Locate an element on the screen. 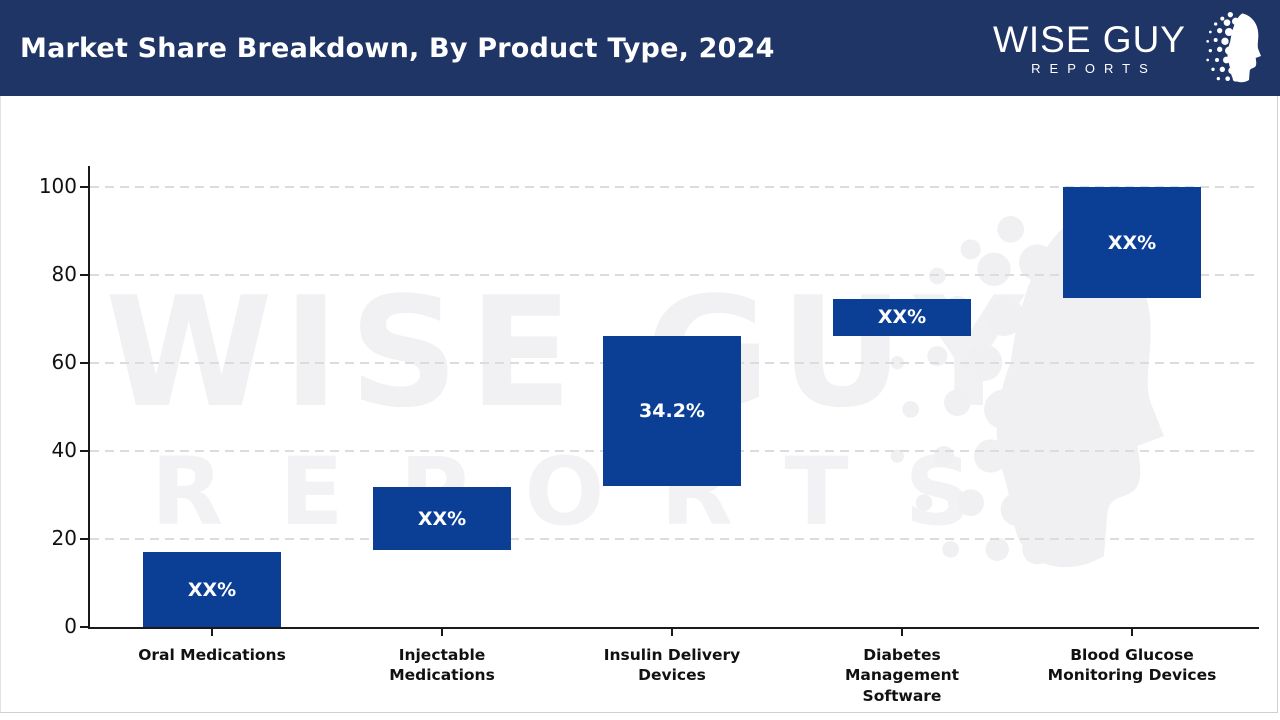 The width and height of the screenshot is (1280, 720). bar-1: XX% is located at coordinates (442, 518).